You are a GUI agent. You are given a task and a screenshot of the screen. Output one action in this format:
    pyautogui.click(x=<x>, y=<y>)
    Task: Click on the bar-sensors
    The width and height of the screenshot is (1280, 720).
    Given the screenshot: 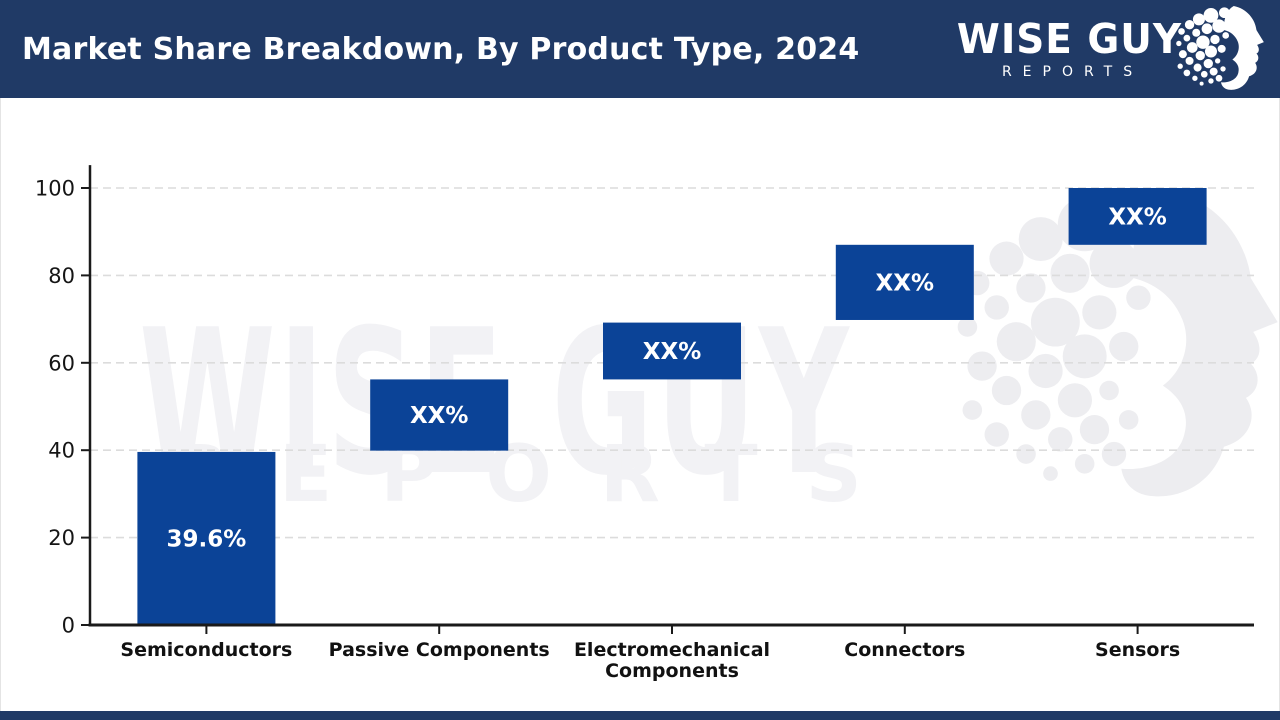 What is the action you would take?
    pyautogui.click(x=1137, y=216)
    